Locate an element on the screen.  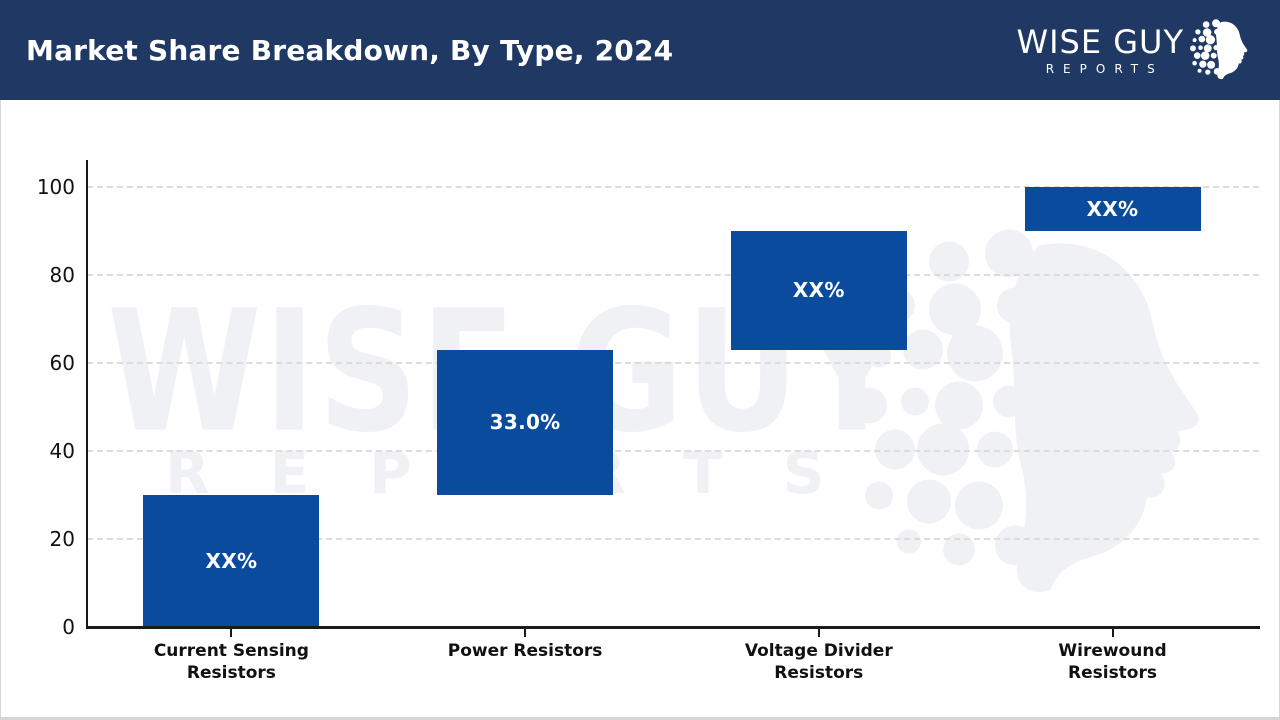
bar-value-label: 33.0% is located at coordinates (525, 422).